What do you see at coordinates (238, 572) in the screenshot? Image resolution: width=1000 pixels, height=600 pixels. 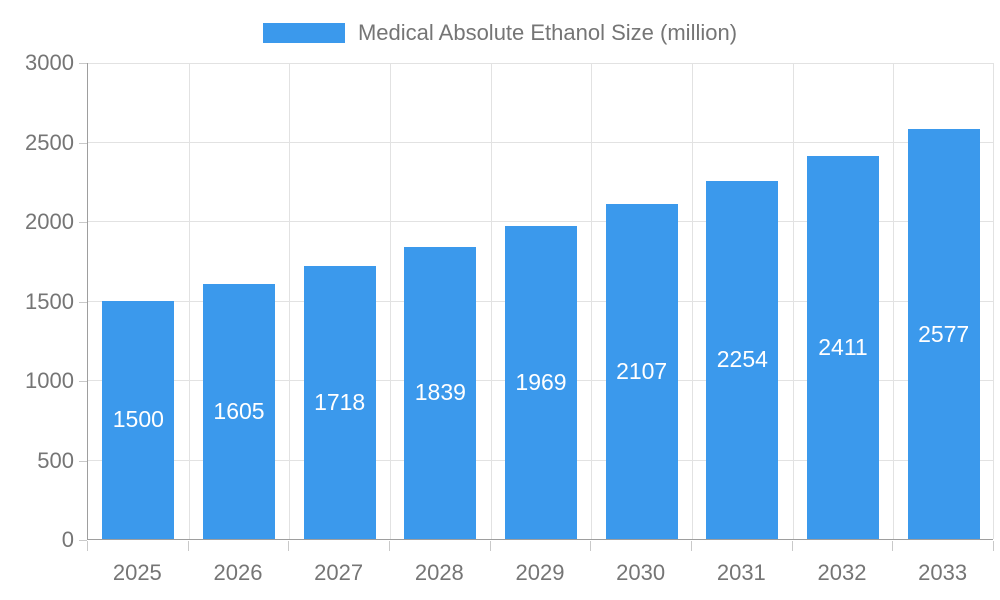 I see `x-axis-tick-label: 2026` at bounding box center [238, 572].